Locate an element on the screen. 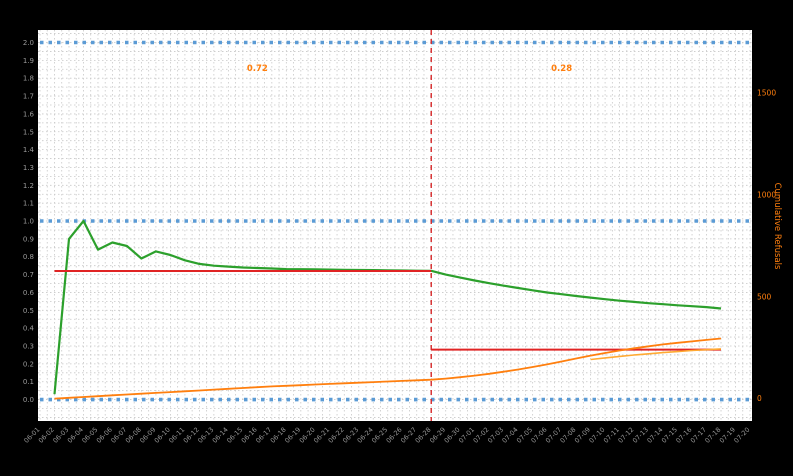 The image size is (793, 476). right-axis-title: Cumulative Refusals is located at coordinates (777, 226).